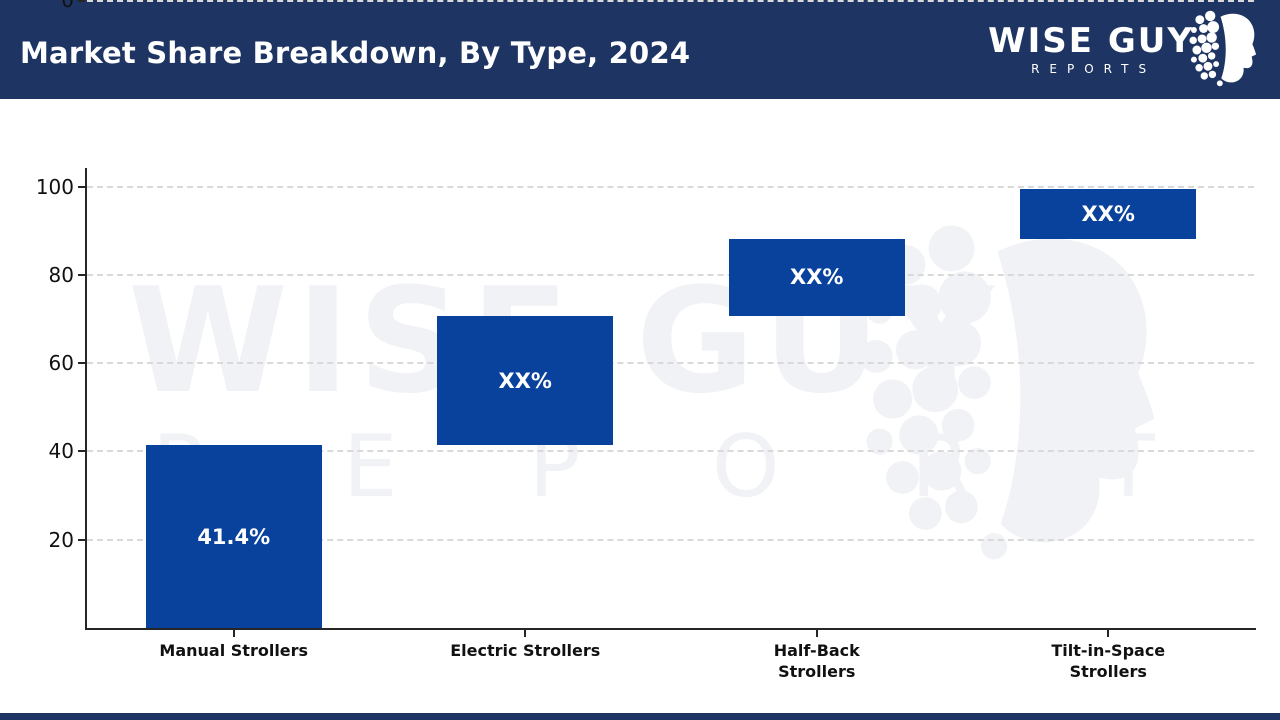 The image size is (1280, 720). I want to click on wiseguy-logo: WISE GUY REPORTS, so click(1125, 50).